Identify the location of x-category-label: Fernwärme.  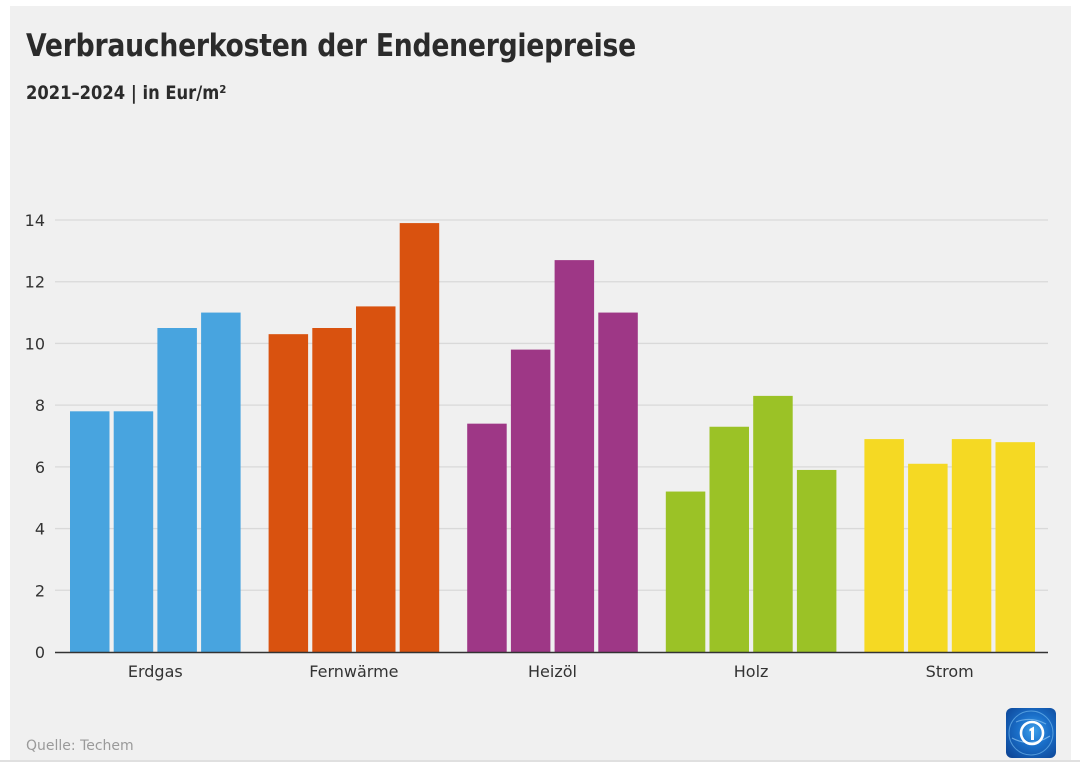
(353, 671).